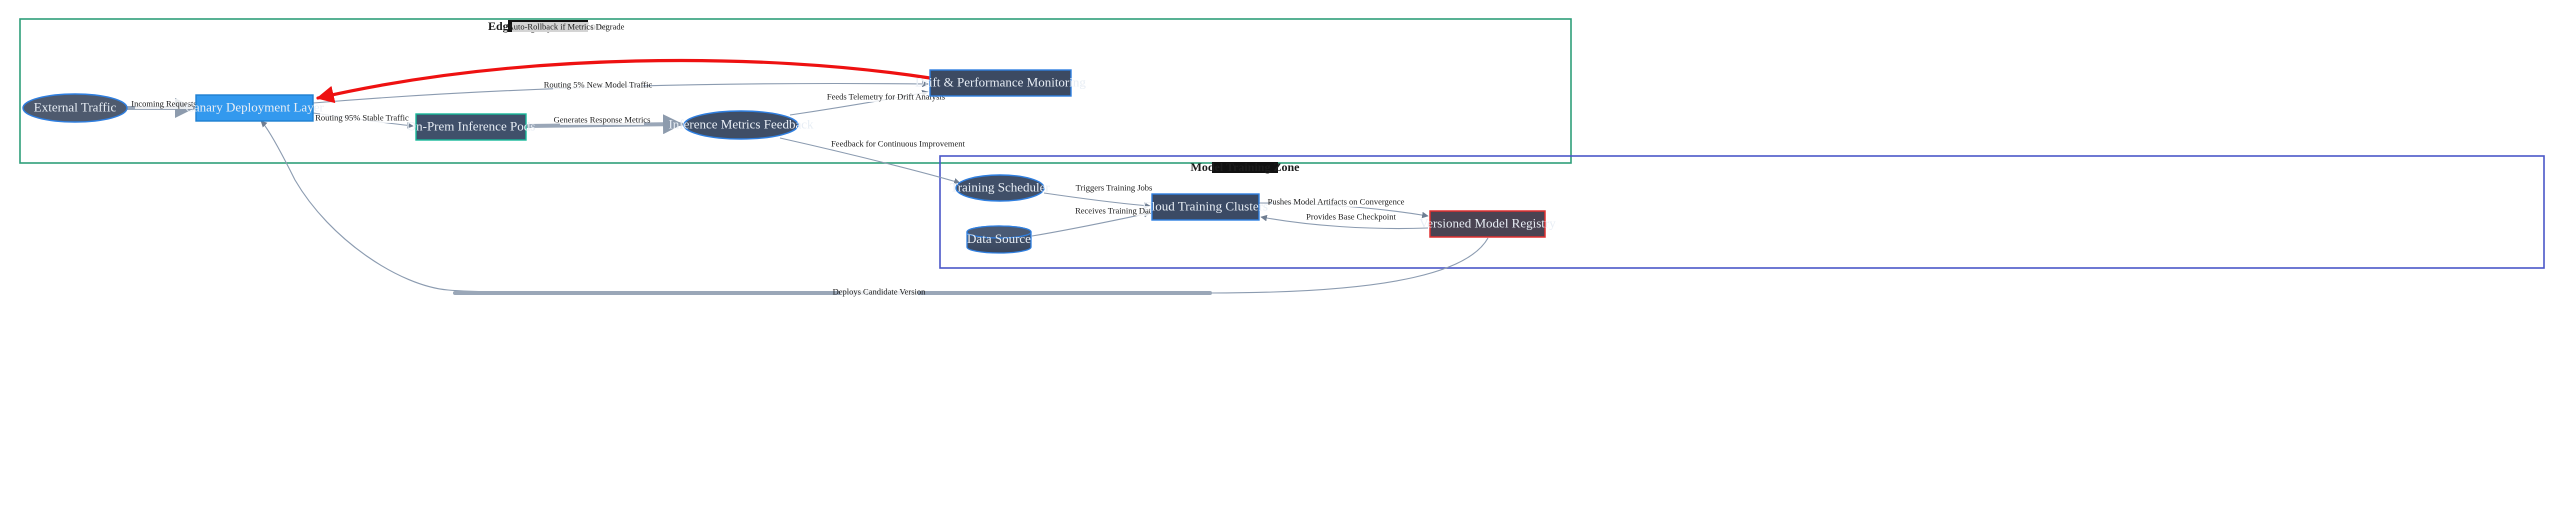  What do you see at coordinates (999, 232) in the screenshot?
I see `node-data-source-cylinder-top` at bounding box center [999, 232].